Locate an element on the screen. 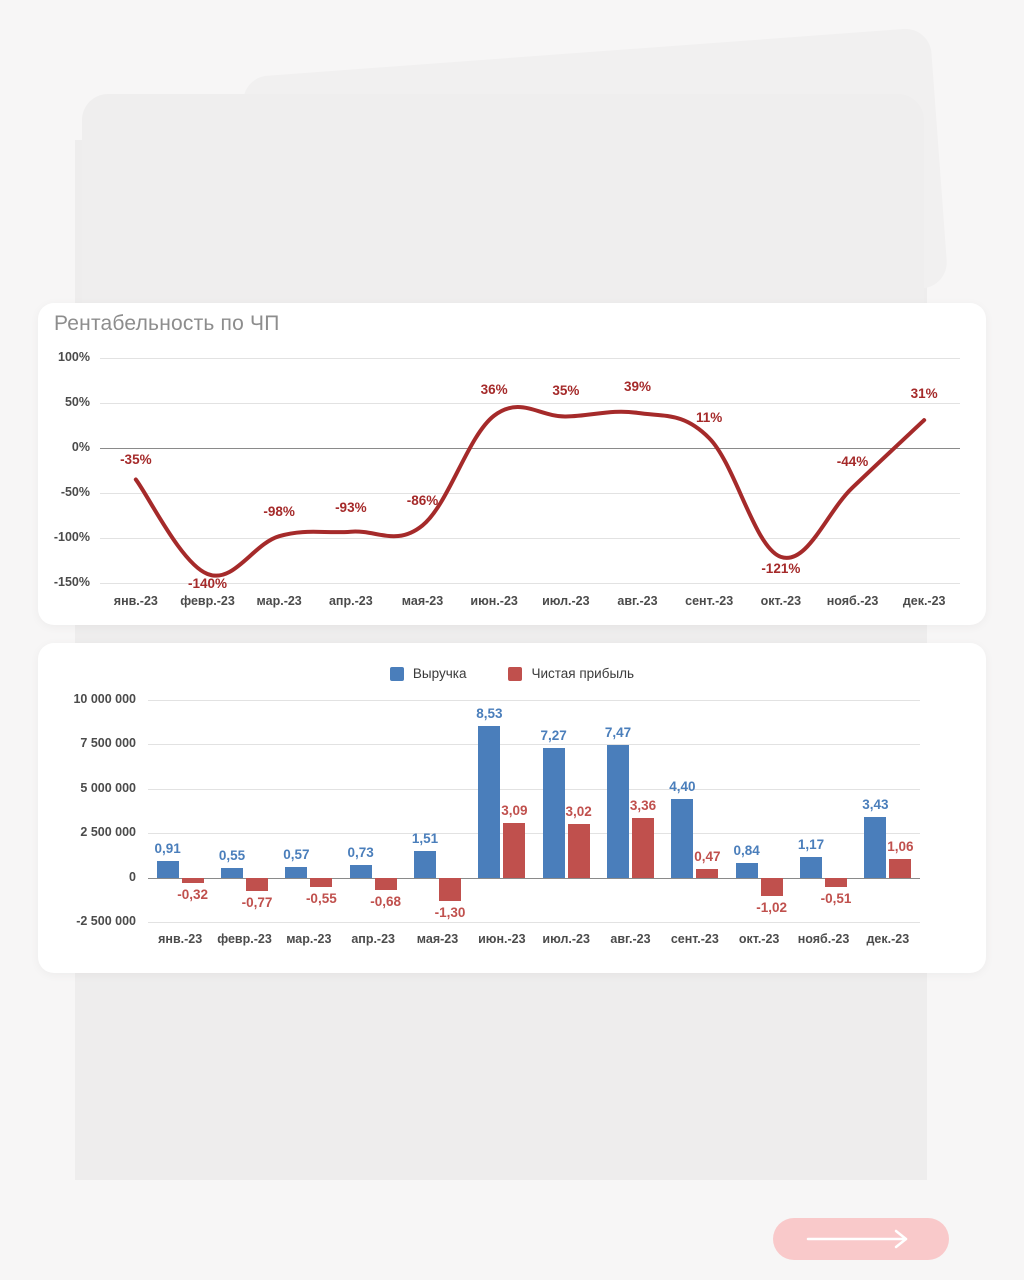 Image resolution: width=1024 pixels, height=1280 pixels. bar-chart-legend: Выручка Чистая прибыль is located at coordinates (512, 673).